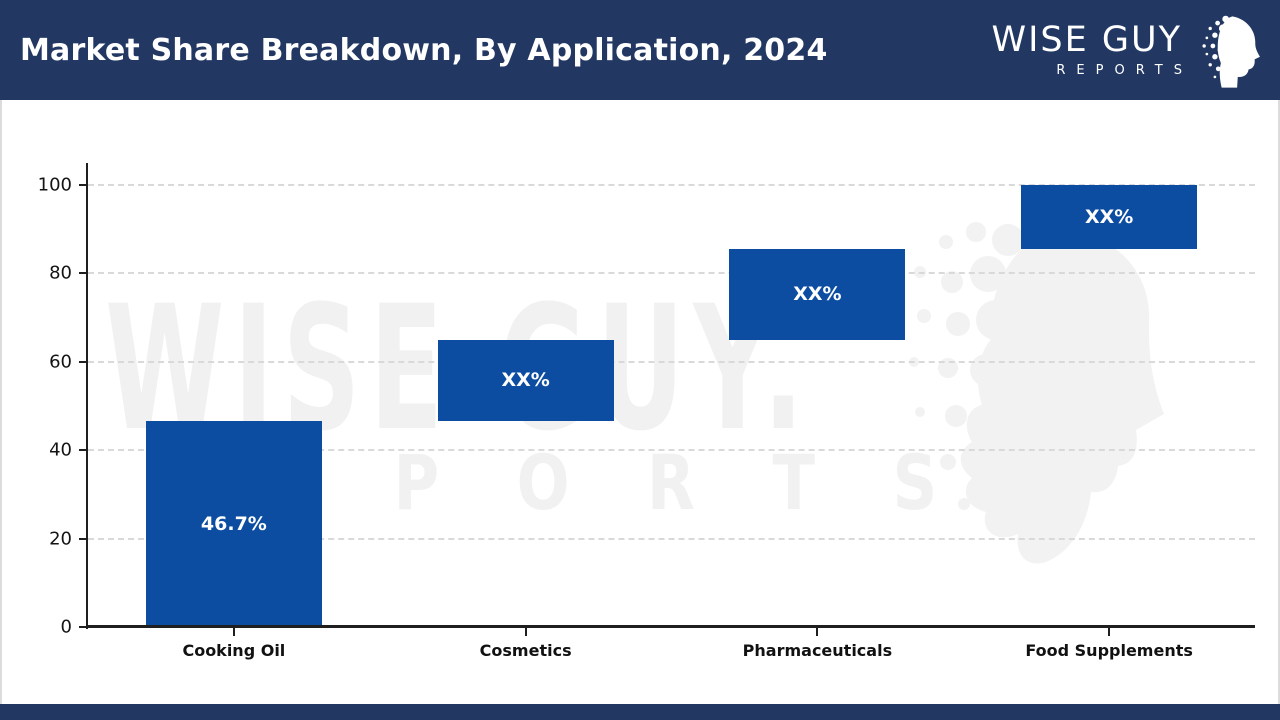  I want to click on x-category-label: Cosmetics, so click(525, 650).